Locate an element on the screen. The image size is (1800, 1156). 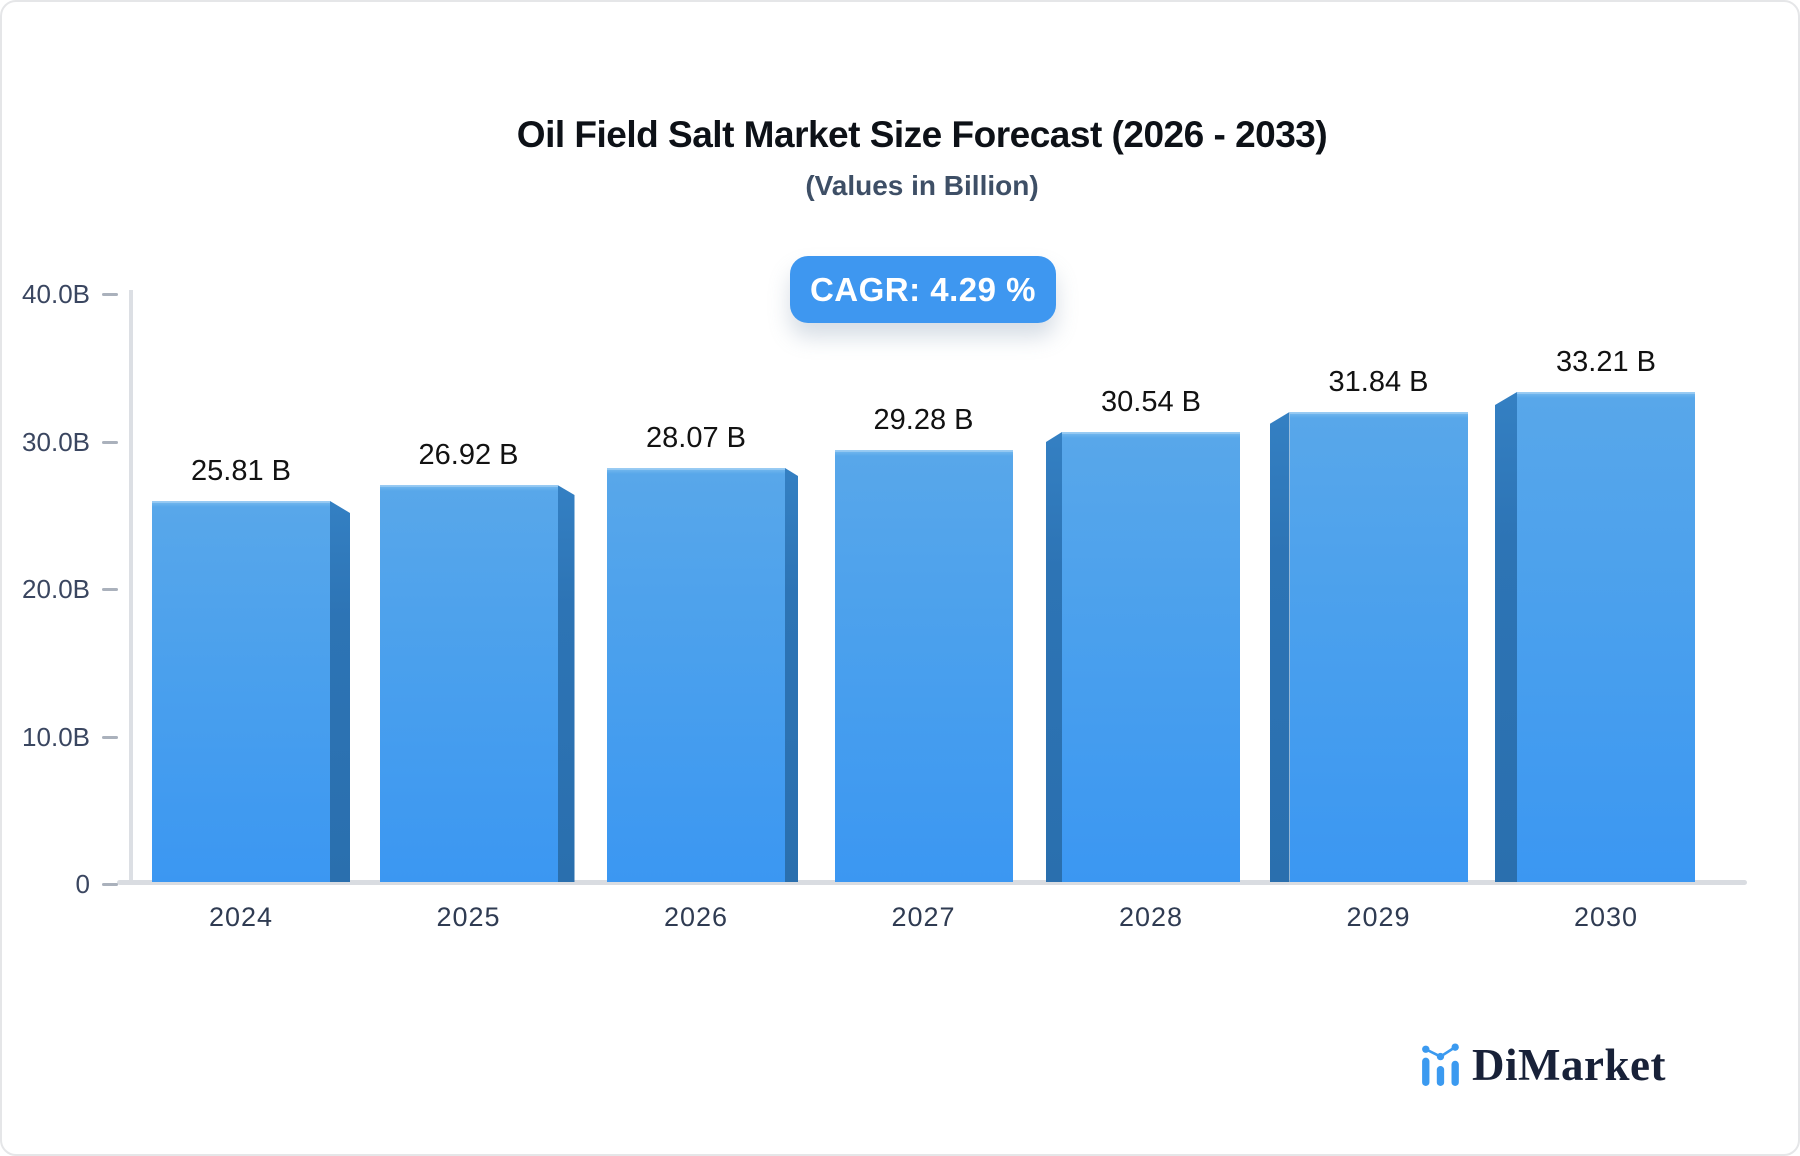
x-tick-label: 2027 is located at coordinates (923, 917).